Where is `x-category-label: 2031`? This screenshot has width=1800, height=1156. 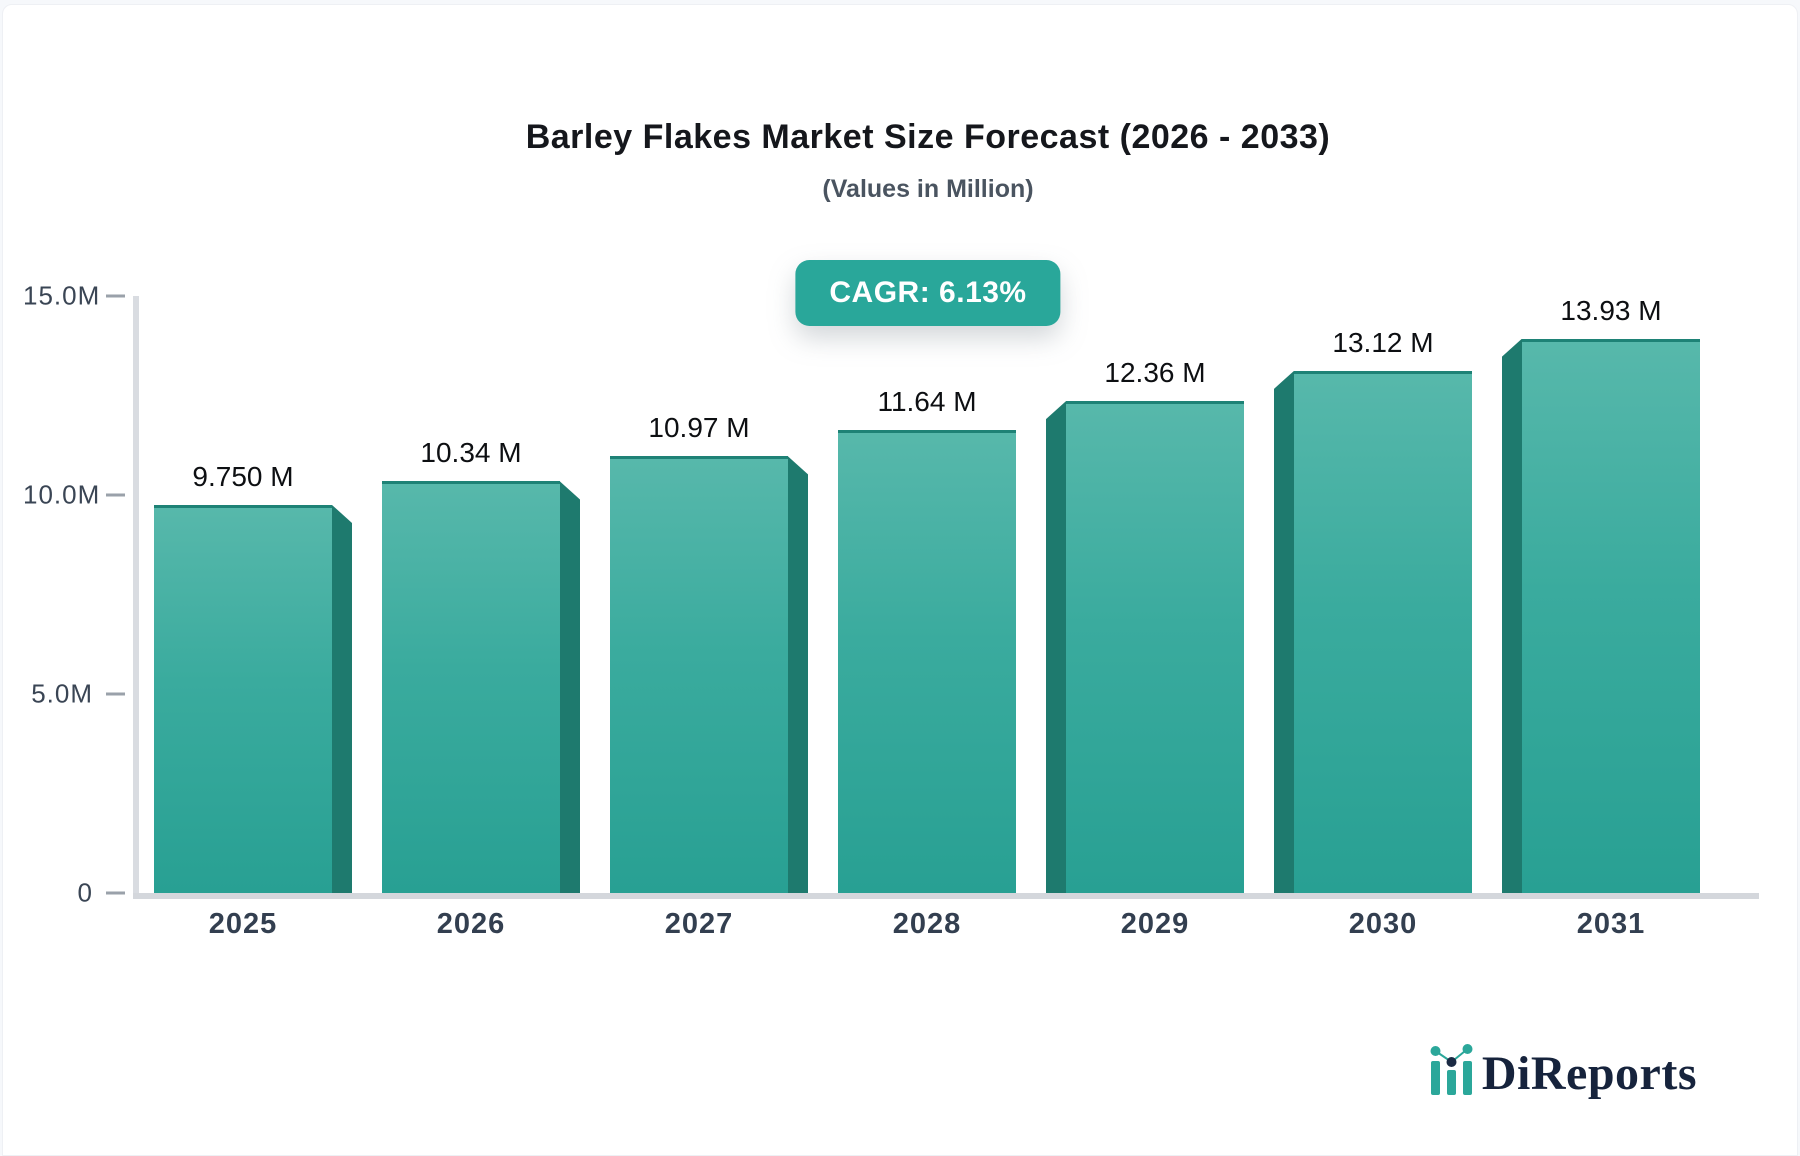 x-category-label: 2031 is located at coordinates (1611, 924).